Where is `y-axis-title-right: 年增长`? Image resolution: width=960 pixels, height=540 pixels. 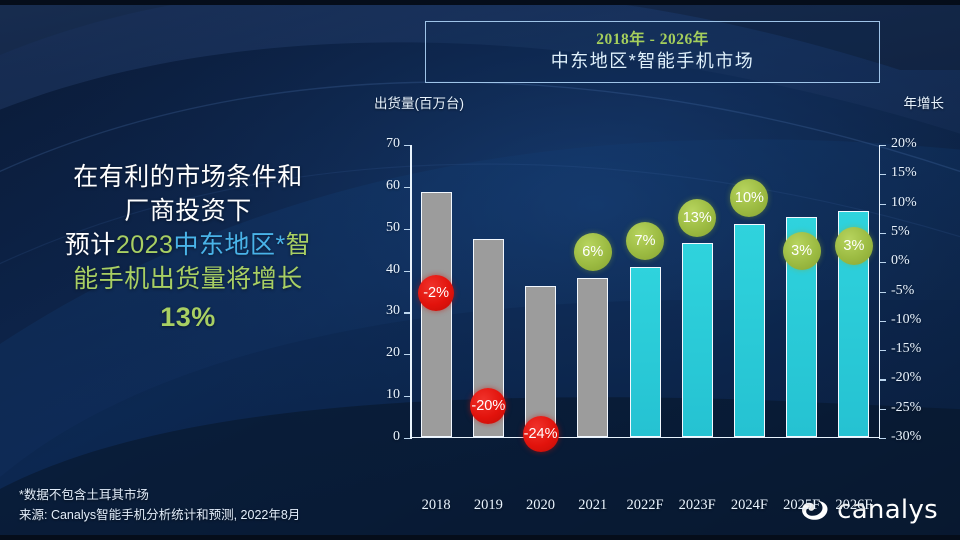 y-axis-title-right: 年增长 is located at coordinates (924, 103).